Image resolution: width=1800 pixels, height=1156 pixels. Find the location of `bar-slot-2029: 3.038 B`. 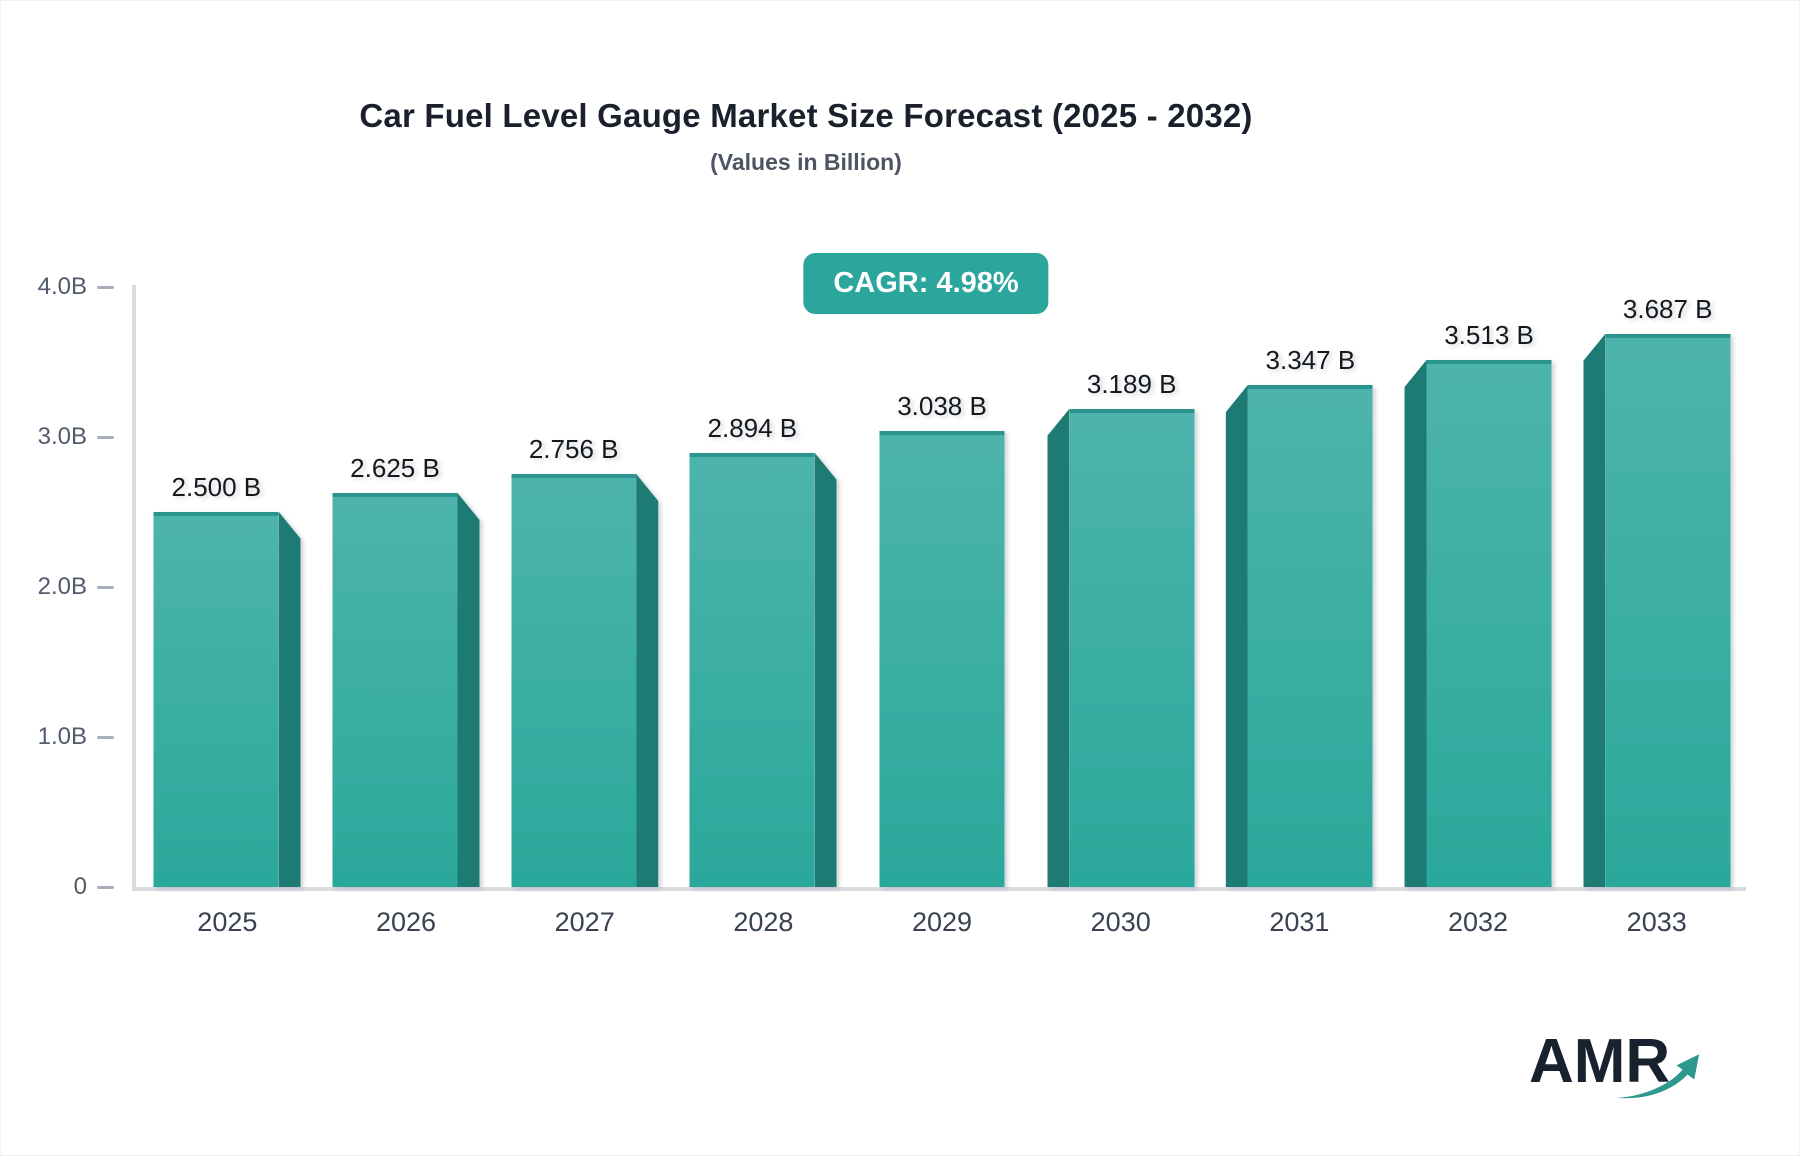

bar-slot-2029: 3.038 B is located at coordinates (942, 587).